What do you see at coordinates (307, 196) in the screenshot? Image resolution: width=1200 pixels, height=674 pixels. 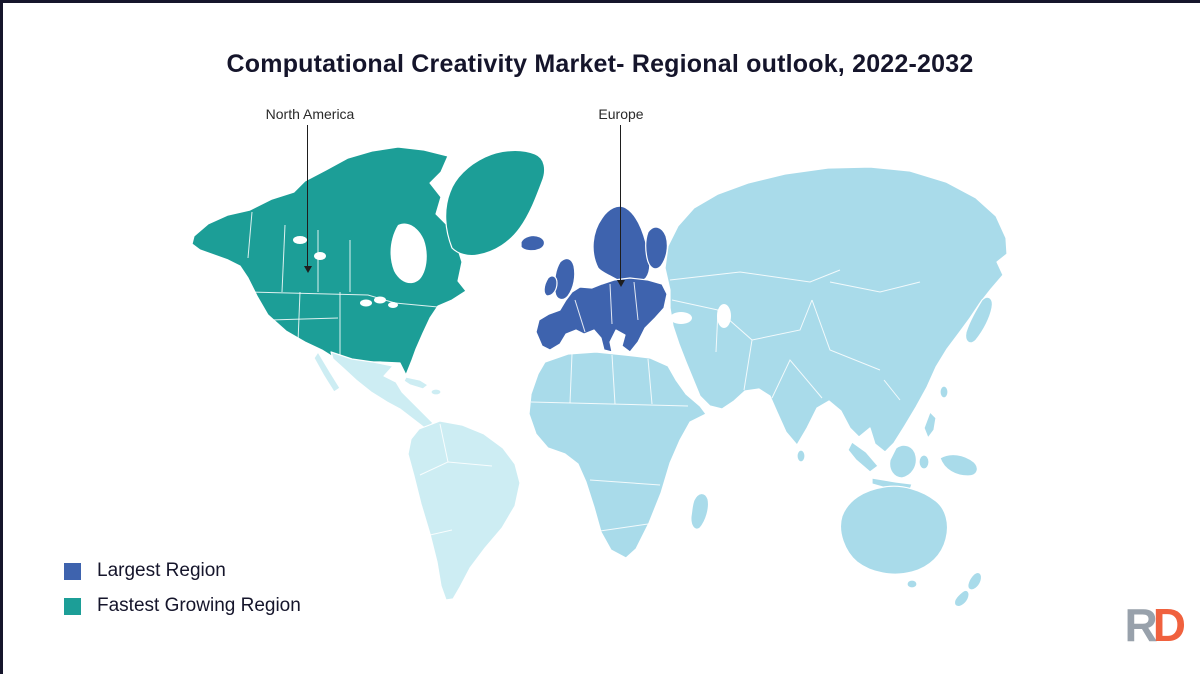 I see `north-america-pointer-line` at bounding box center [307, 196].